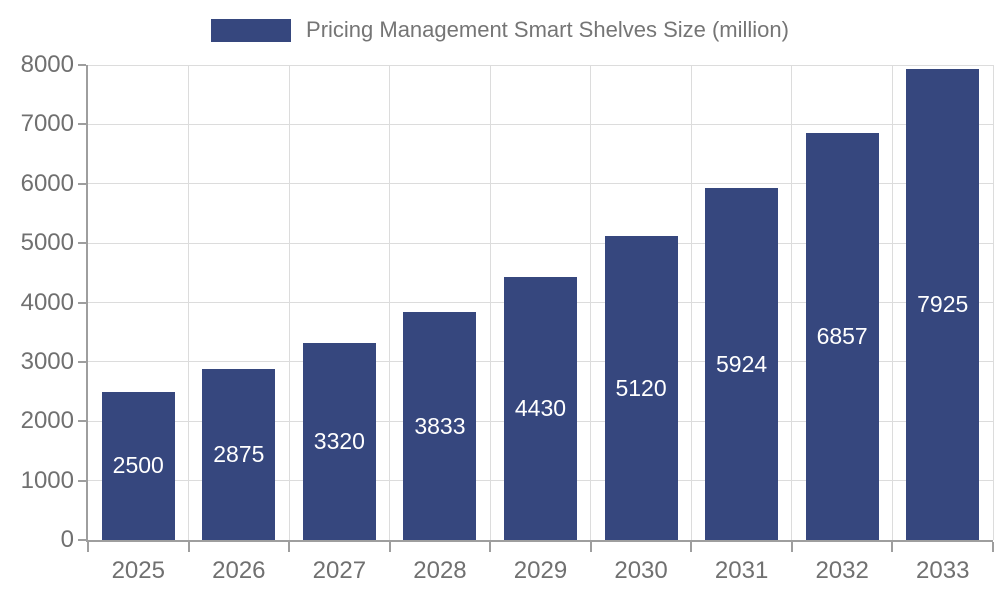  I want to click on bar-value-label: 4430, so click(540, 407).